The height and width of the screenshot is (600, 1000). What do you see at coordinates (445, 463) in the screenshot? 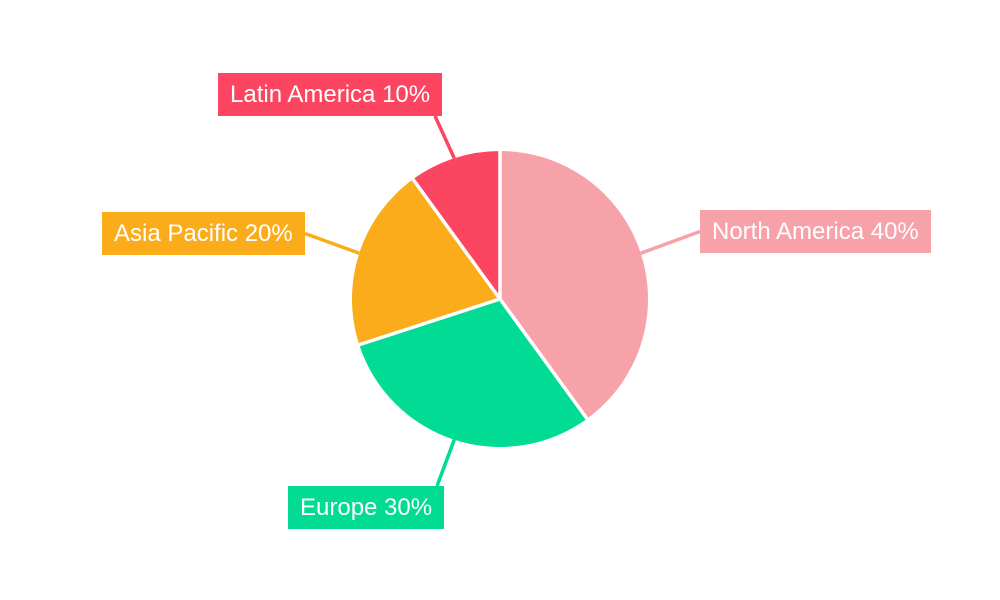
I see `leader-line-europe` at bounding box center [445, 463].